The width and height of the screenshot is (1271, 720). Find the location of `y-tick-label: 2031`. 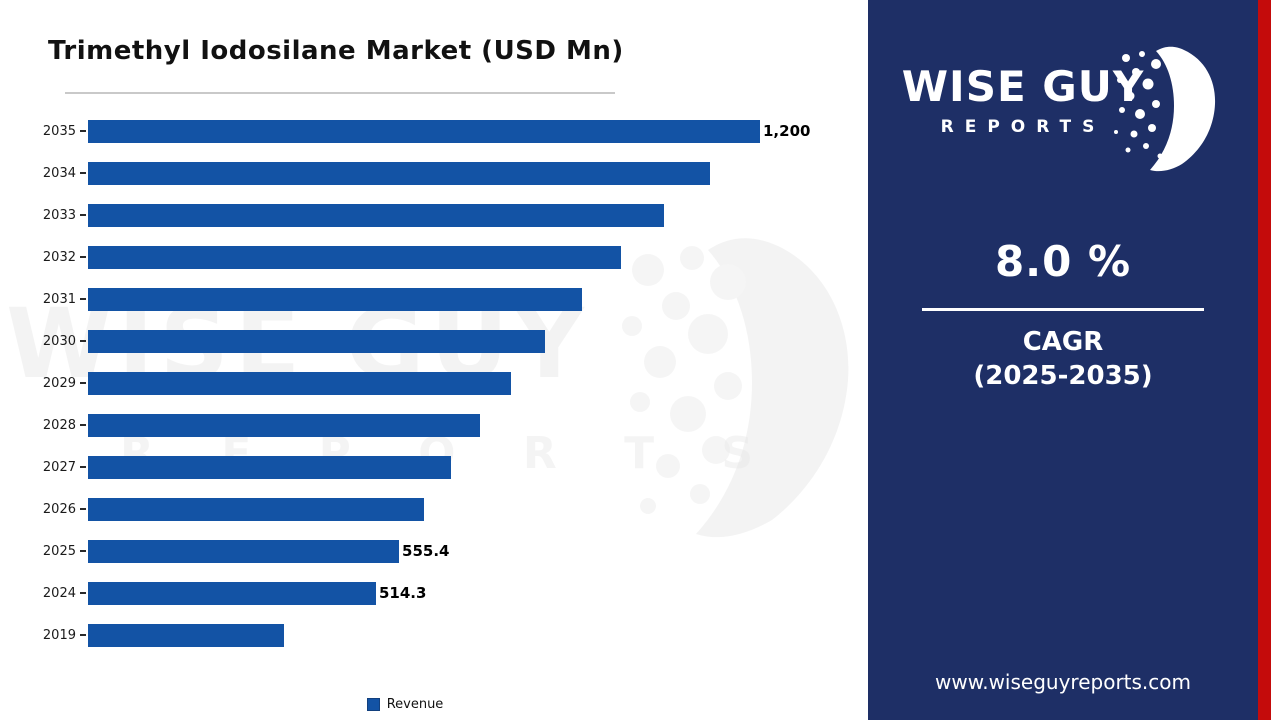

y-tick-label: 2031 is located at coordinates (59, 299).